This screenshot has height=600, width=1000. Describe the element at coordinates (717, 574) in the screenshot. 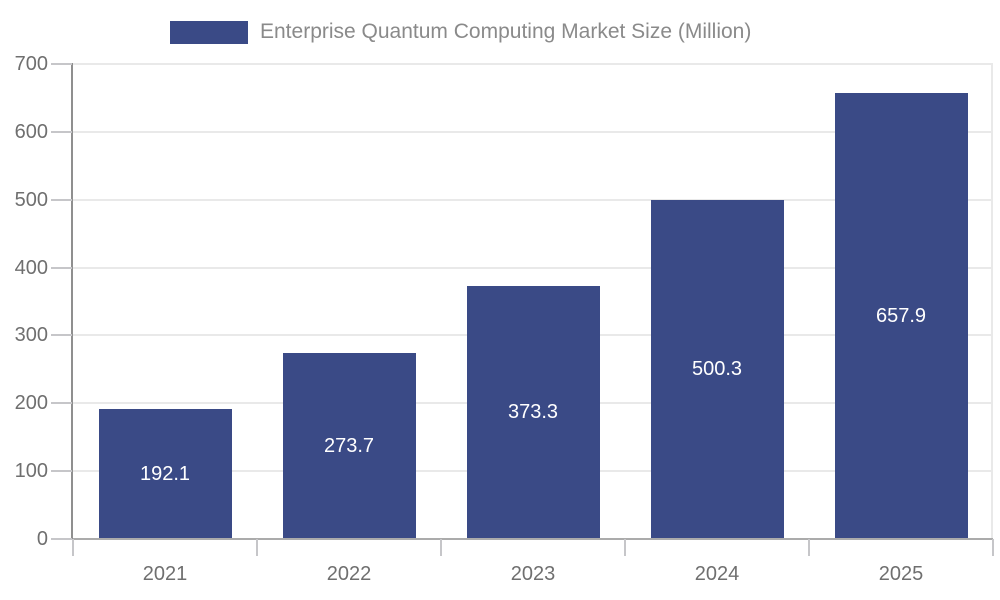

I see `x-axis-tick-label-2024: 2024` at that location.